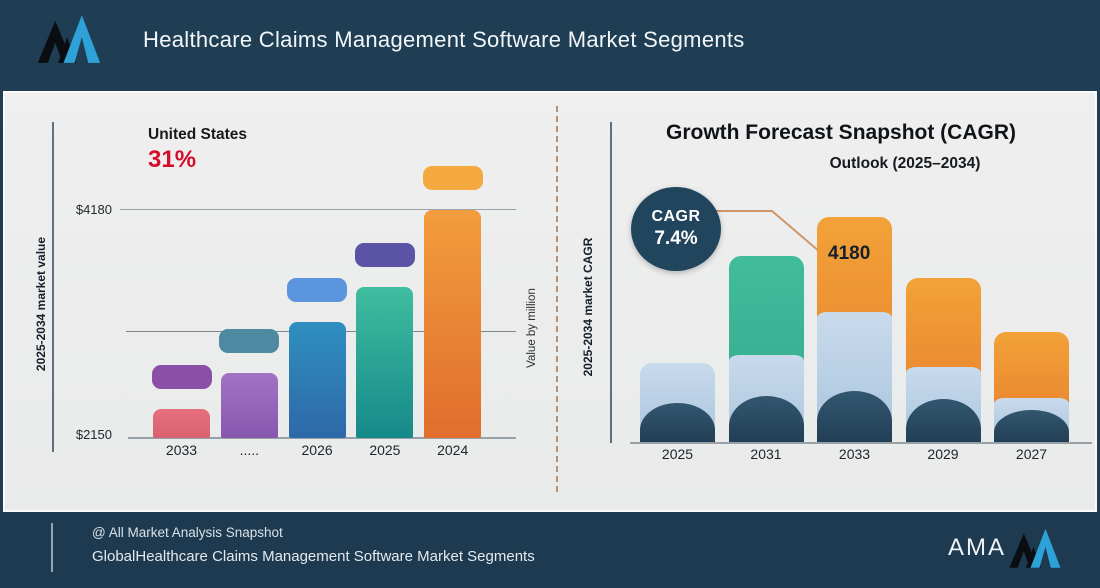 This screenshot has width=1100, height=588. I want to click on bar-cap-2026, so click(317, 290).